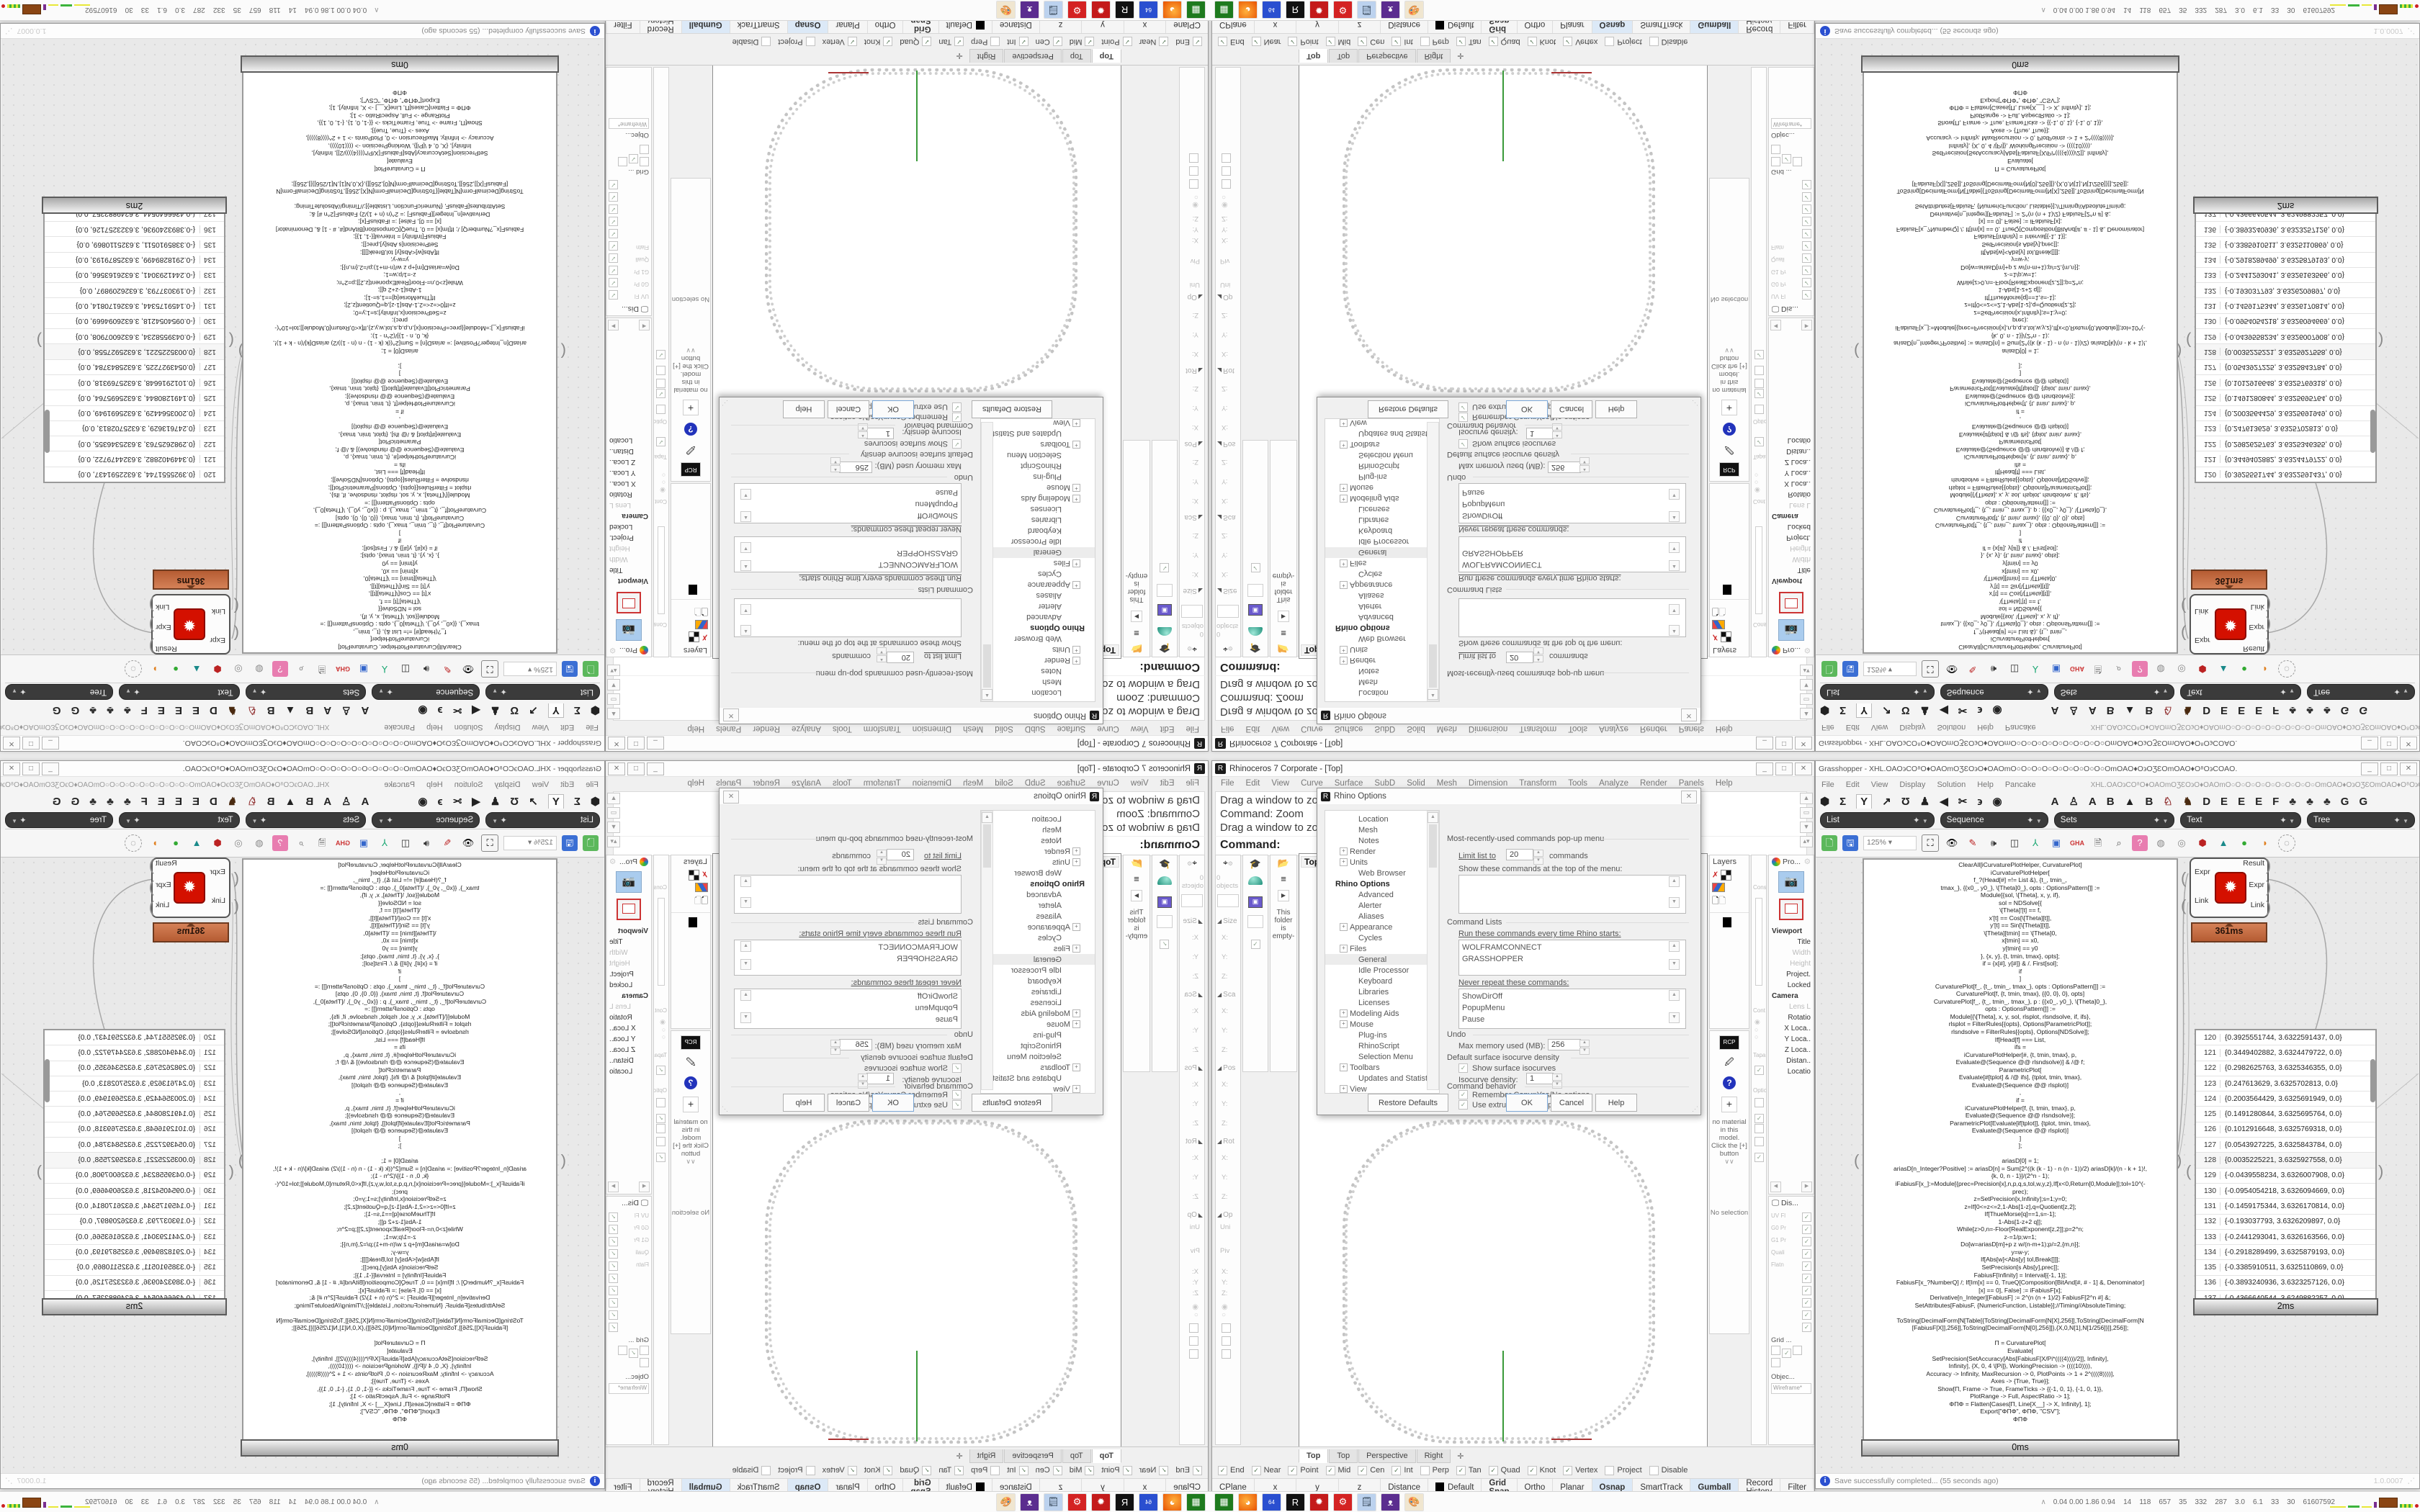 The height and width of the screenshot is (1512, 2420). I want to click on tree-item-notes: Notes, so click(1051, 671).